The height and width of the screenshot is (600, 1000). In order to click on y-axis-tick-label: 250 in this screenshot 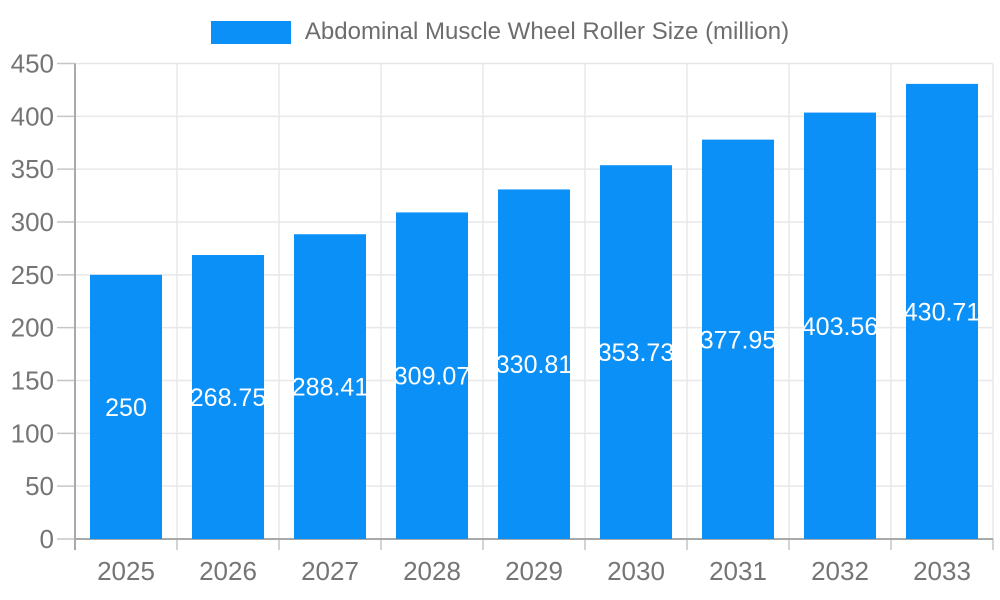, I will do `click(32, 275)`.